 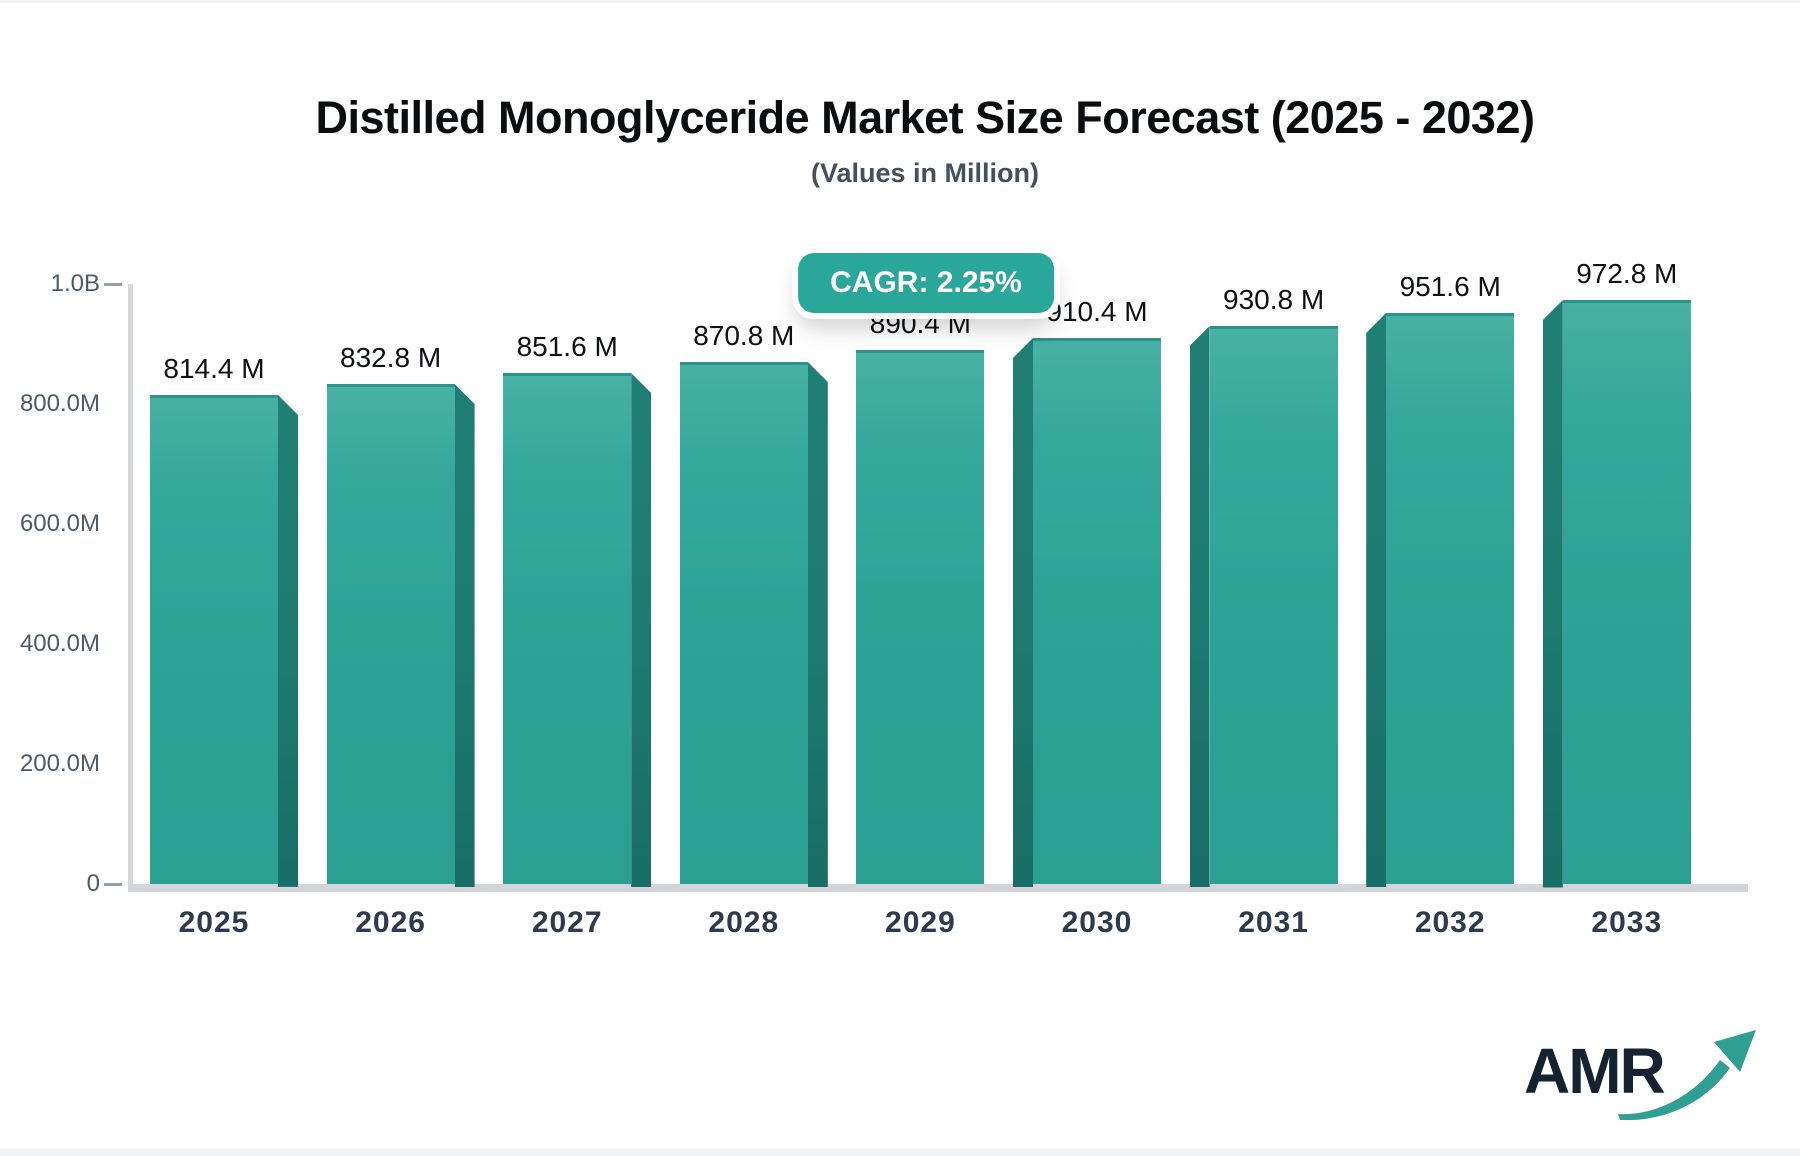 I want to click on amr-logo-text: AMR, so click(x=1595, y=1071).